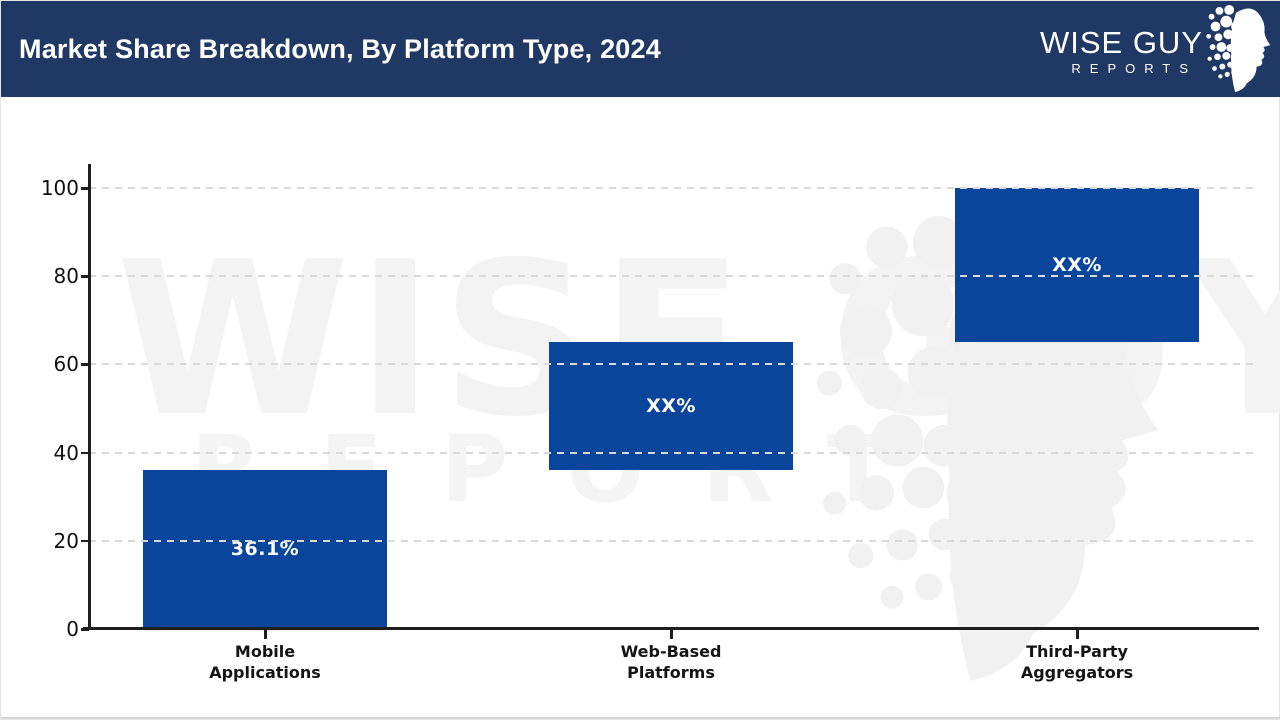 The width and height of the screenshot is (1280, 720). What do you see at coordinates (66, 364) in the screenshot?
I see `y-tick-label-60: 60` at bounding box center [66, 364].